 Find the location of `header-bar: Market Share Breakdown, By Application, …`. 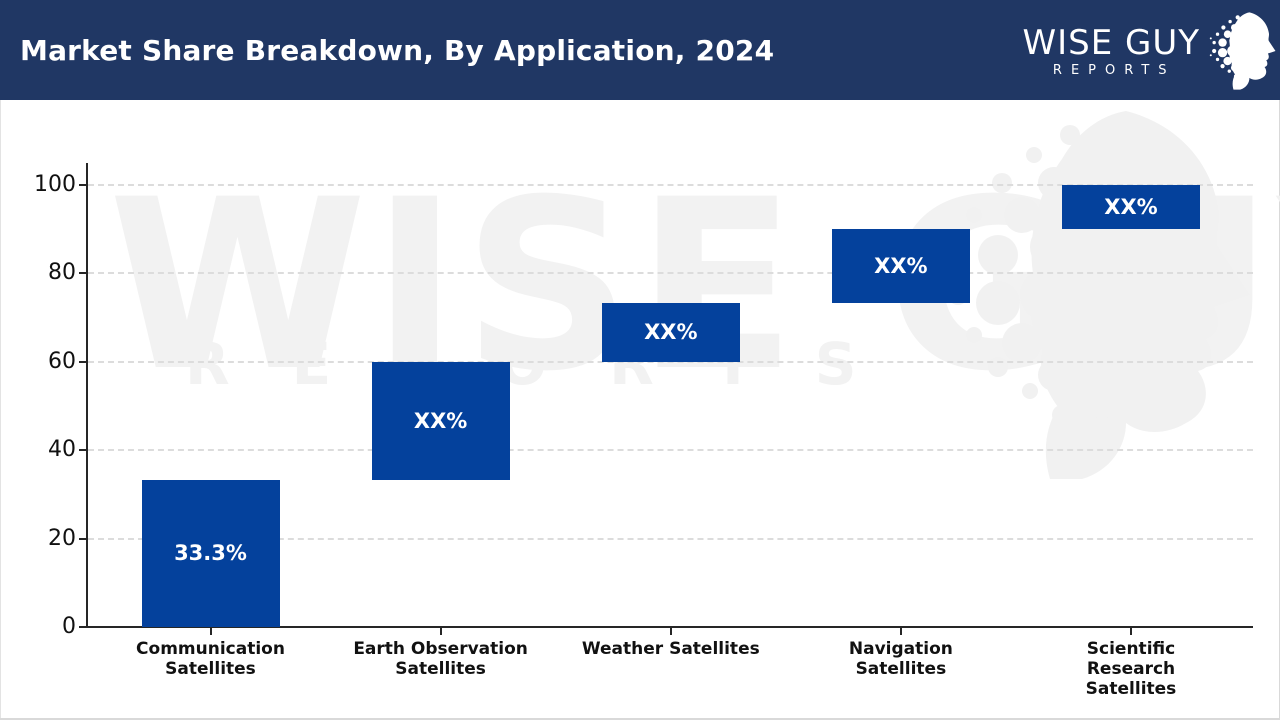

header-bar: Market Share Breakdown, By Application, … is located at coordinates (640, 50).